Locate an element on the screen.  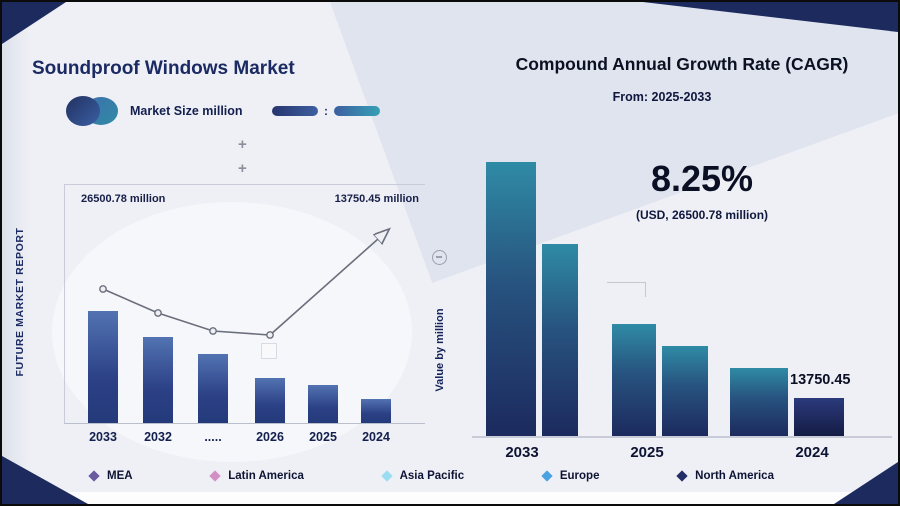
x-axis-label-2024: 2024 is located at coordinates (376, 437).